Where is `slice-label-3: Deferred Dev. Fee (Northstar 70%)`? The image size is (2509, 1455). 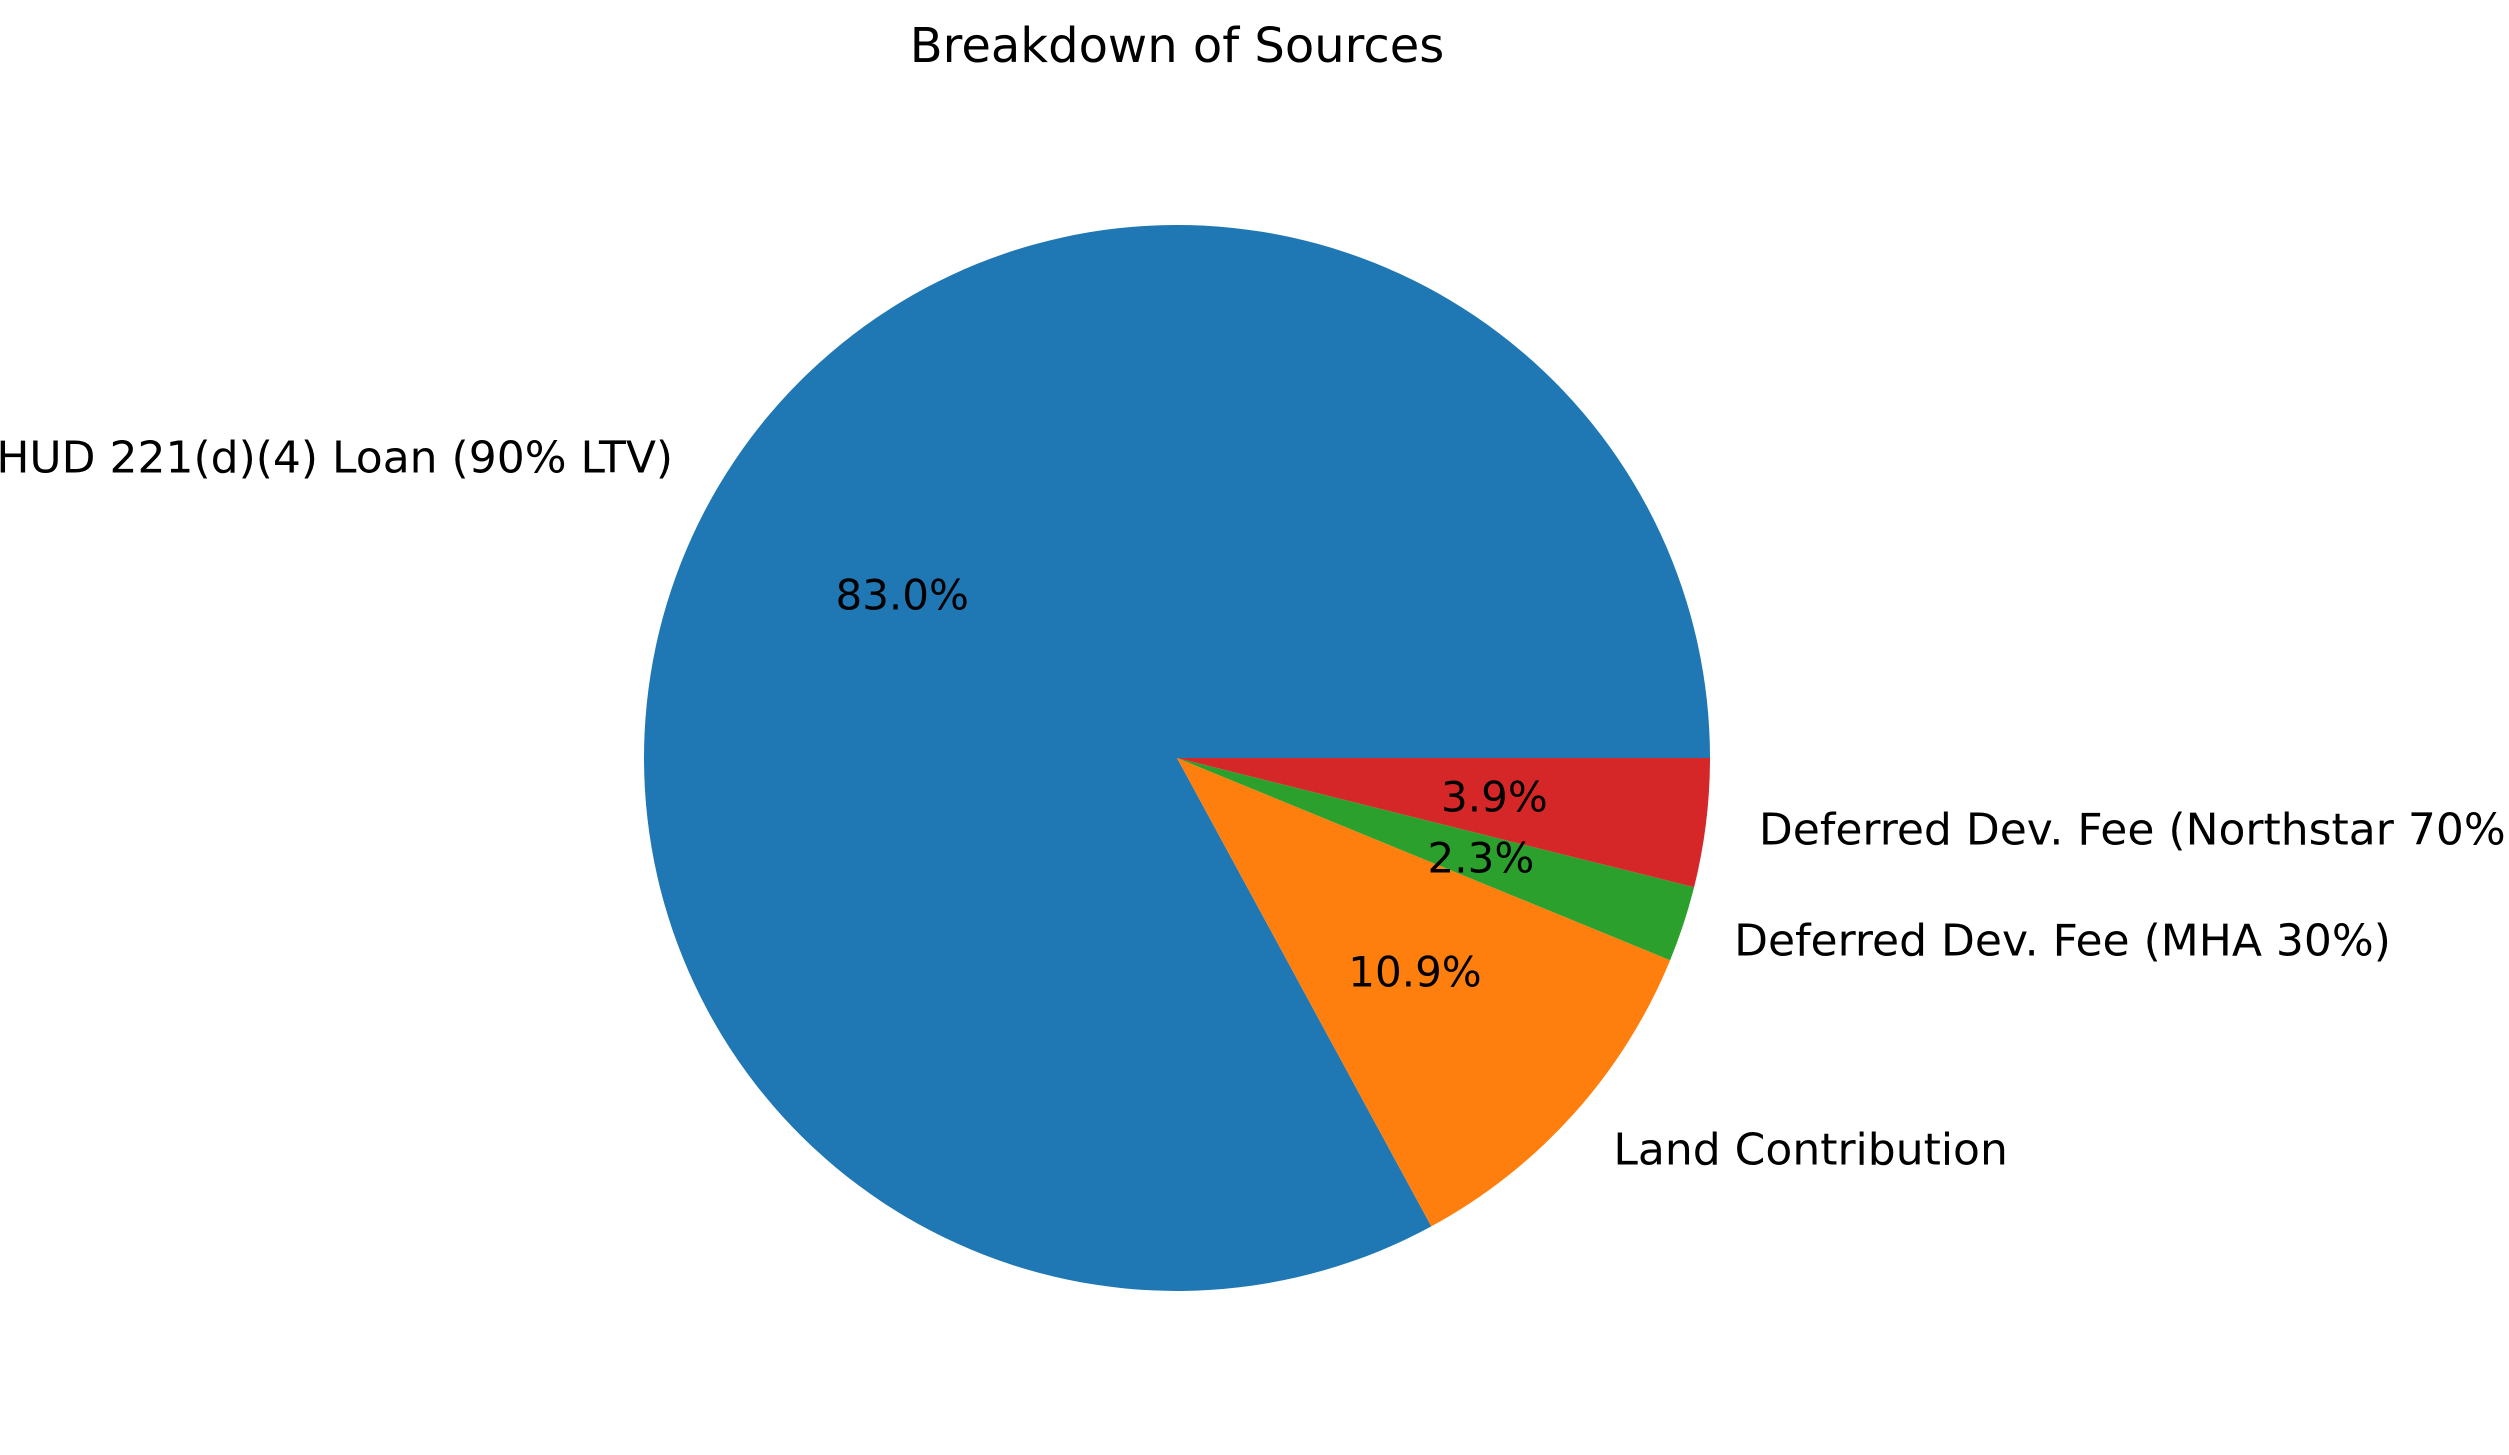
slice-label-3: Deferred Dev. Fee (Northstar 70%) is located at coordinates (2133, 830).